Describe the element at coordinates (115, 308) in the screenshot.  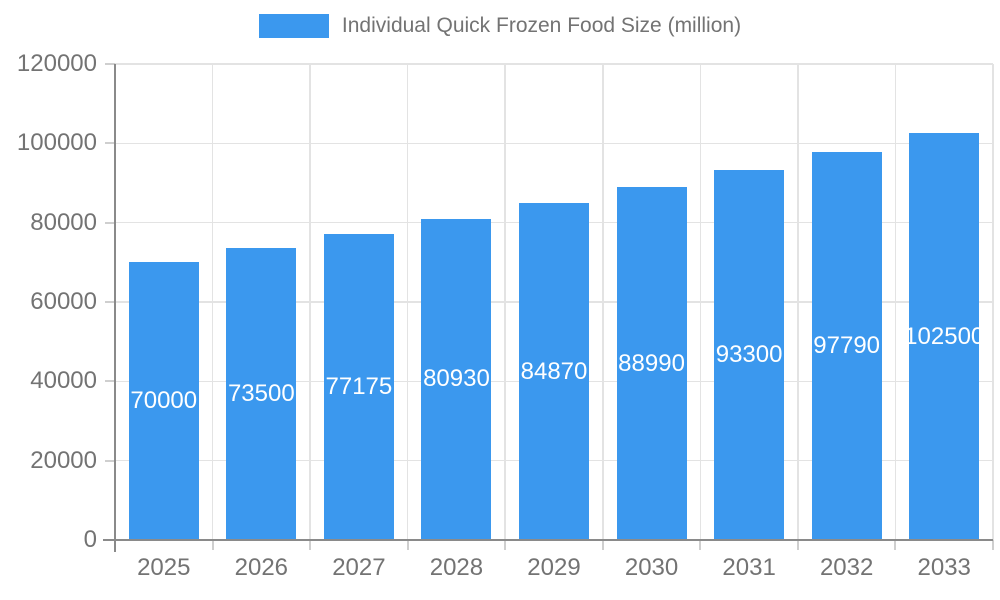
I see `y-axis-line` at that location.